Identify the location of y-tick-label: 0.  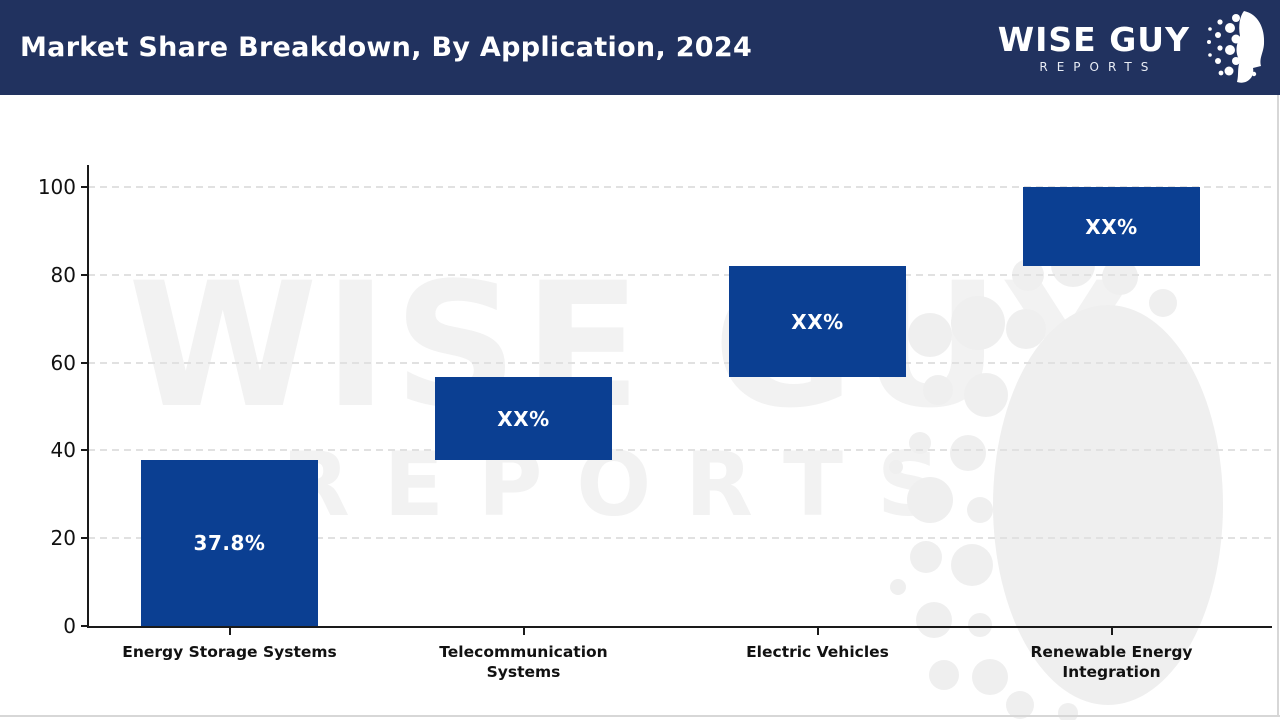
(69, 626).